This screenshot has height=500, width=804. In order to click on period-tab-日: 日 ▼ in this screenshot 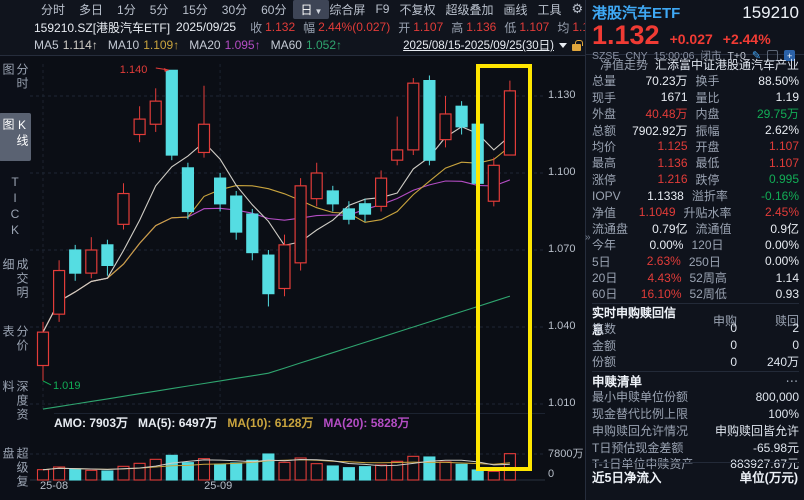, I will do `click(311, 9)`.